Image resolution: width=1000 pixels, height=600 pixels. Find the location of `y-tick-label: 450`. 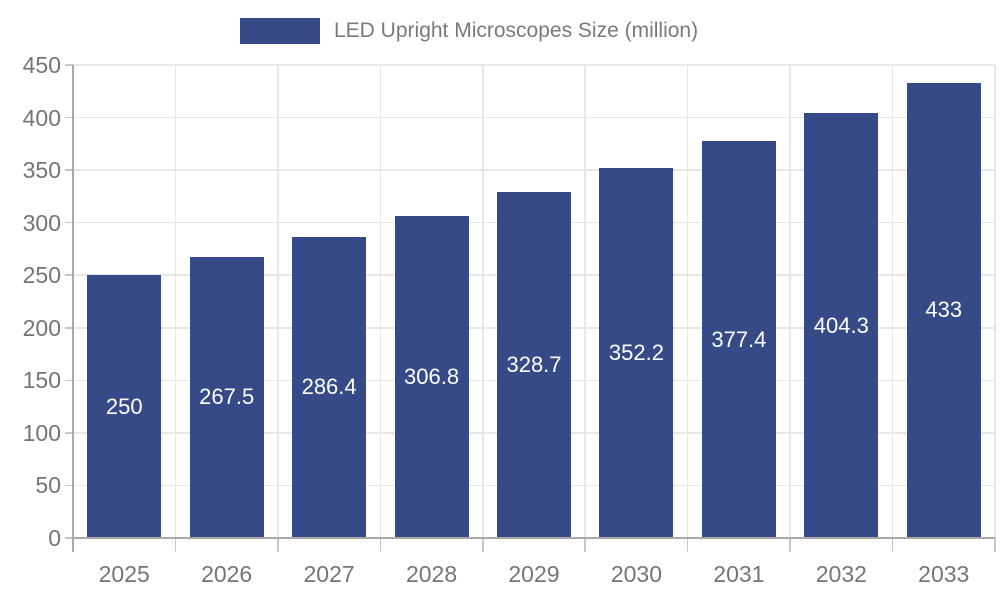

y-tick-label: 450 is located at coordinates (41, 65).